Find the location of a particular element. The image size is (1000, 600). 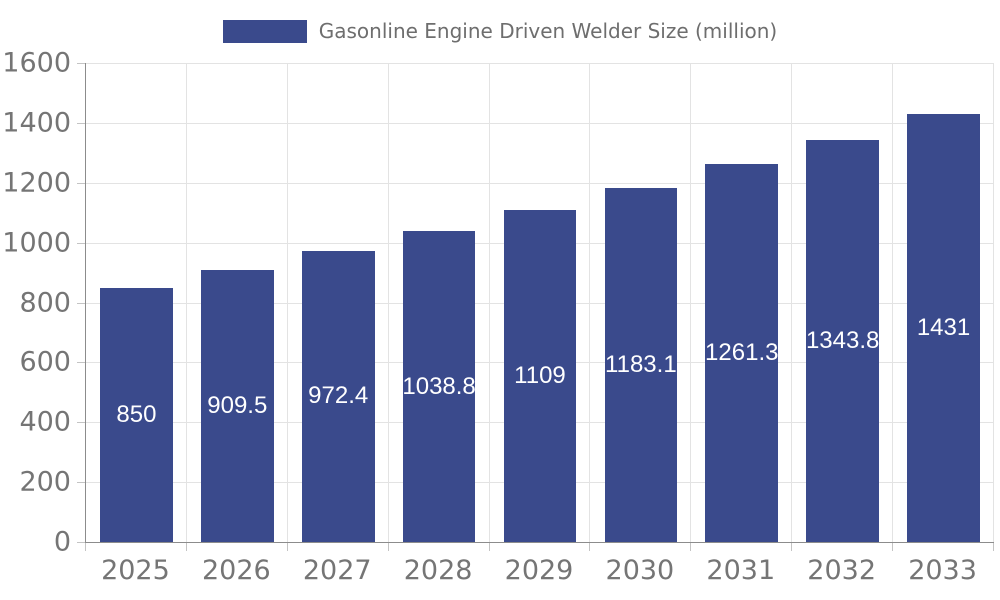

x-tick-label: 2032 is located at coordinates (842, 570).